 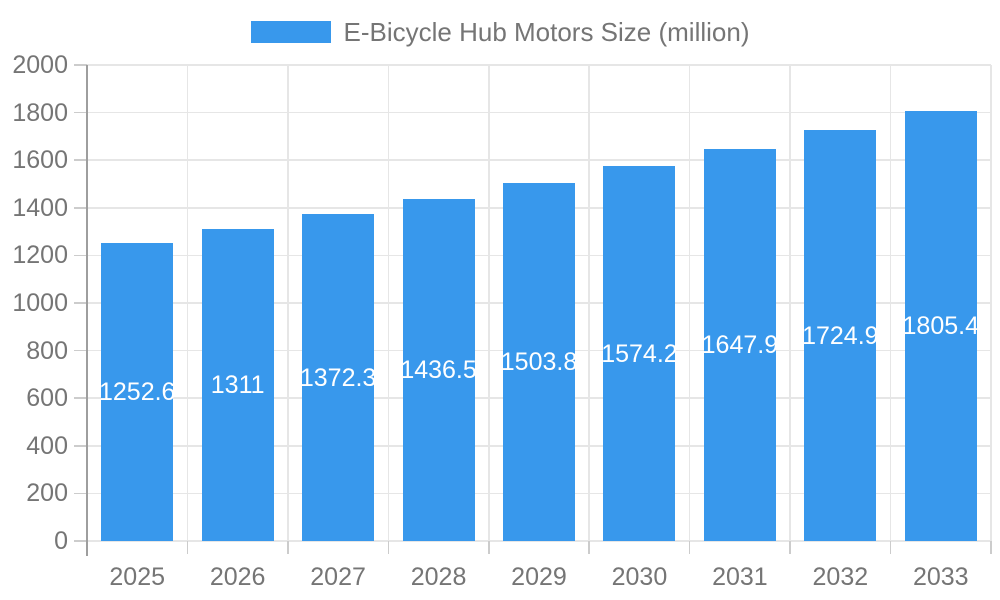 I want to click on y-axis-tick-label: 200, so click(x=47, y=493).